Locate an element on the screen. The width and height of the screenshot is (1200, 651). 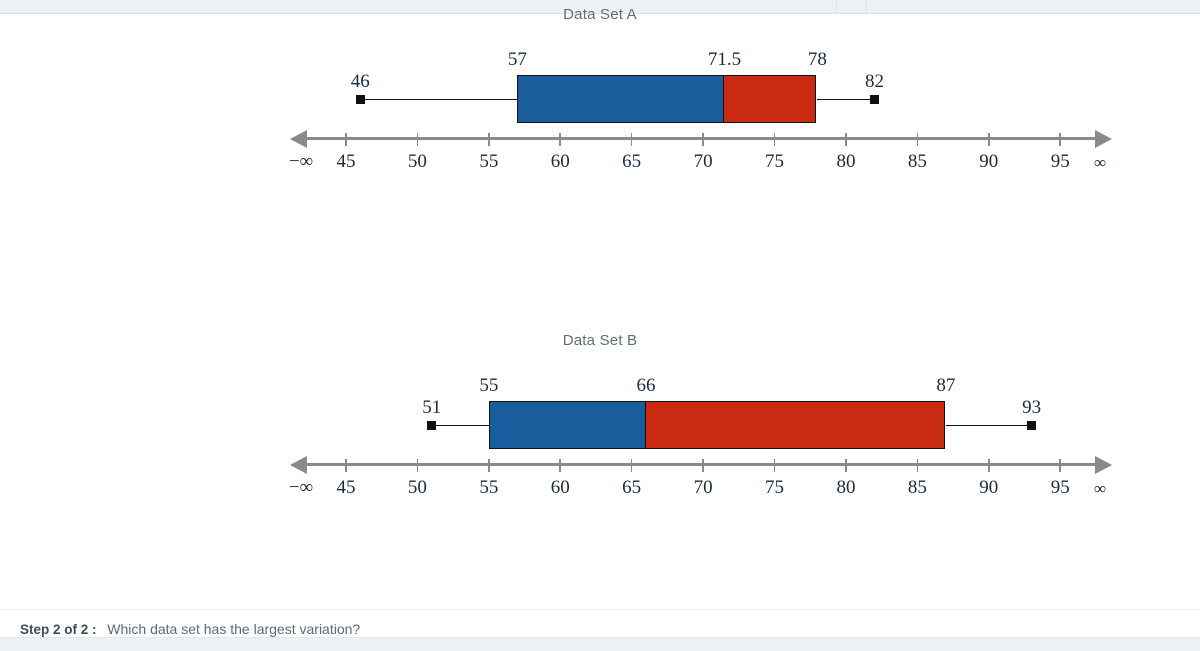
chart-title: Data Set B is located at coordinates (600, 340).